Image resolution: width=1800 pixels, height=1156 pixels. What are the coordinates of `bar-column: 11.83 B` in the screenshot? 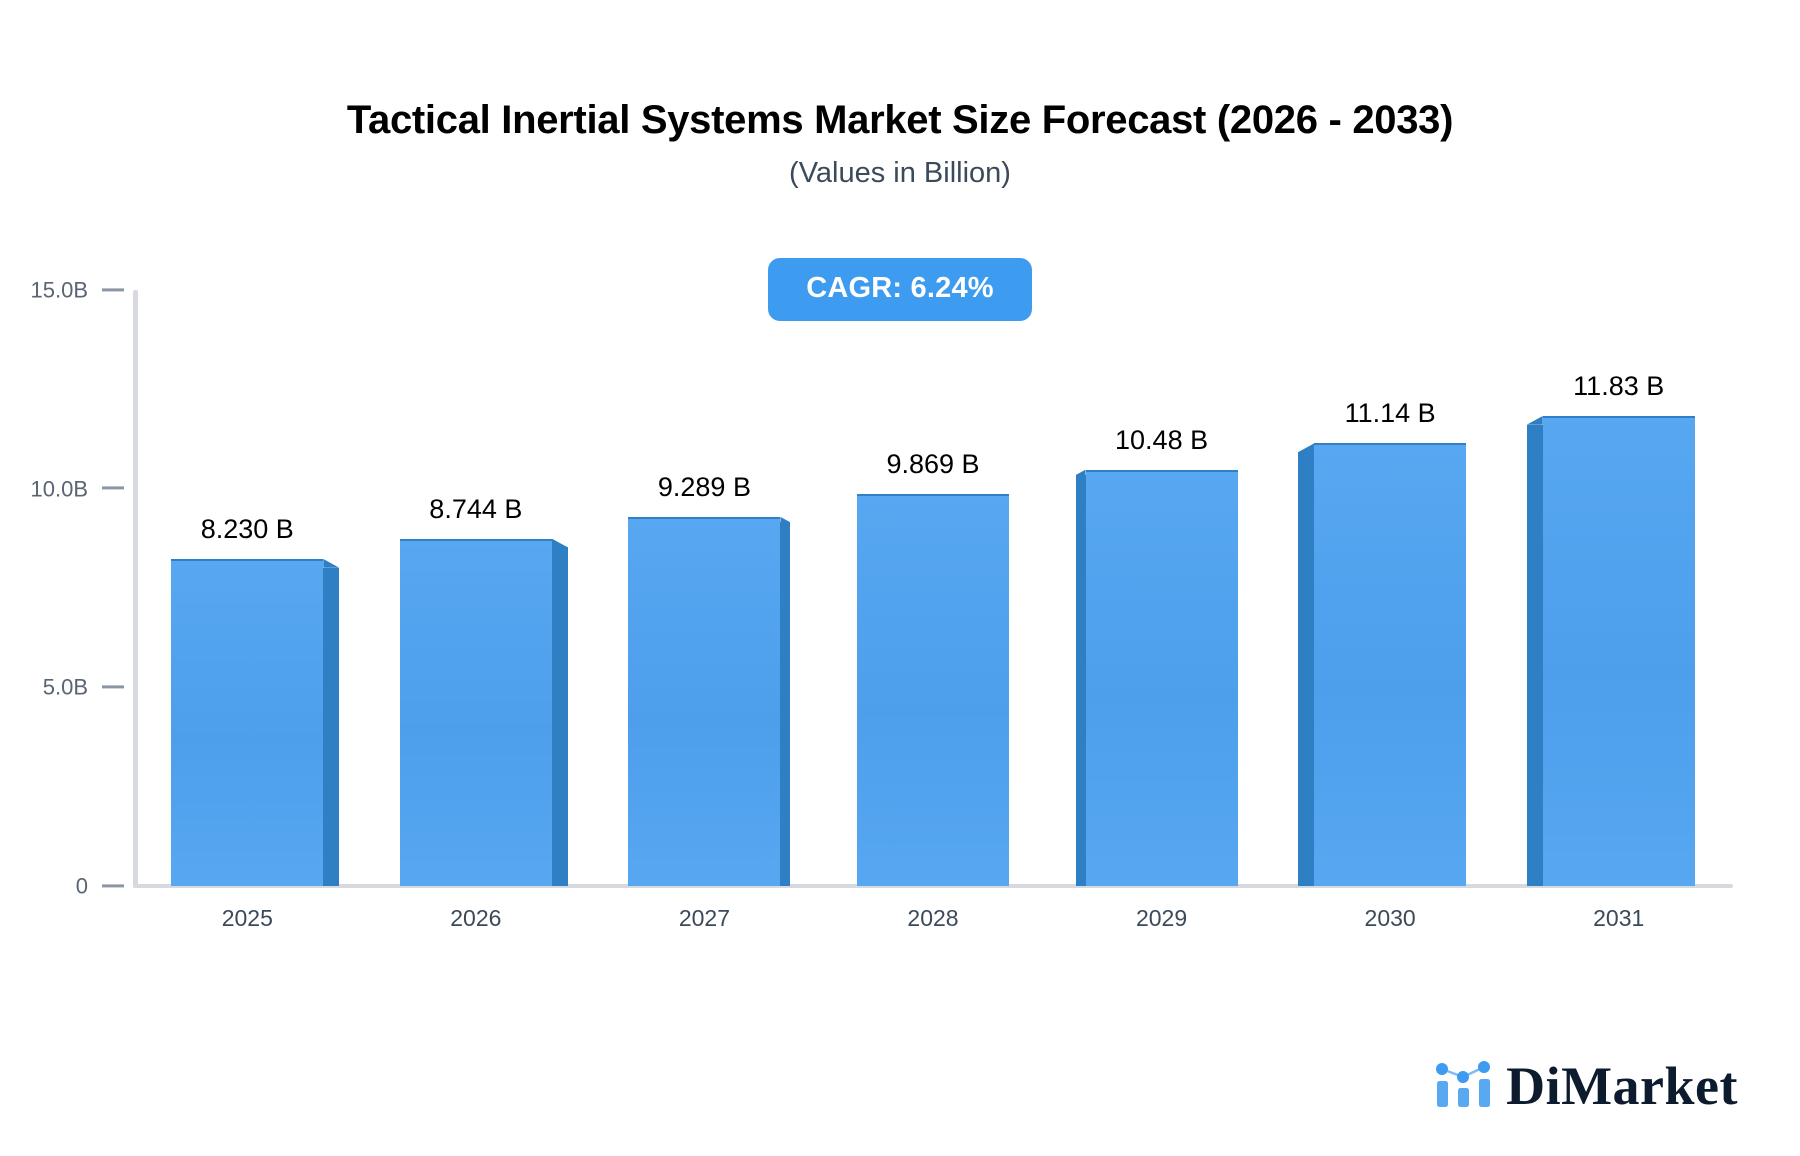 It's located at (1610, 588).